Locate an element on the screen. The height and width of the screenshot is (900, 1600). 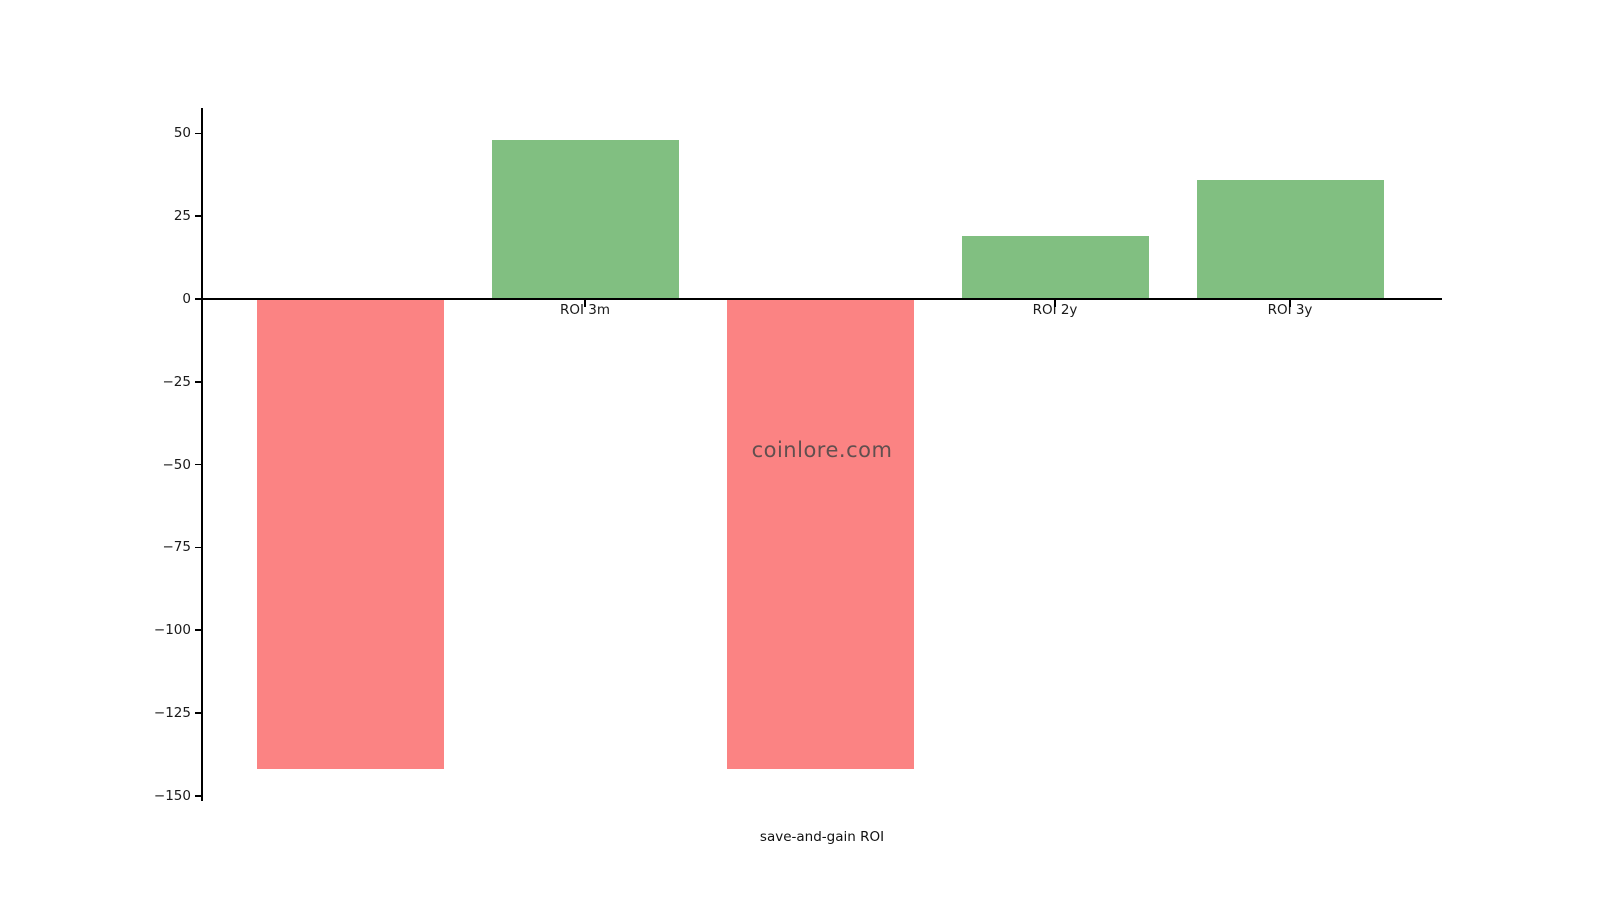
y-tick-label: −125 is located at coordinates (172, 713).